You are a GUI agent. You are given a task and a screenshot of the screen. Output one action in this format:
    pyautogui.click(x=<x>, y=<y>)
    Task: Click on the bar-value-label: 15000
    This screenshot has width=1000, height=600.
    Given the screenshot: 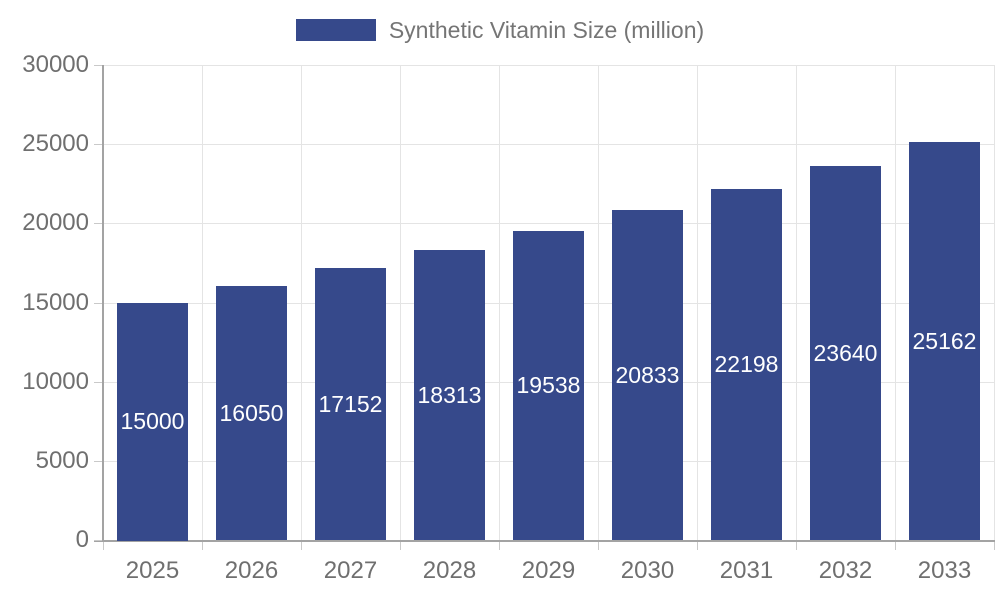 What is the action you would take?
    pyautogui.click(x=152, y=421)
    